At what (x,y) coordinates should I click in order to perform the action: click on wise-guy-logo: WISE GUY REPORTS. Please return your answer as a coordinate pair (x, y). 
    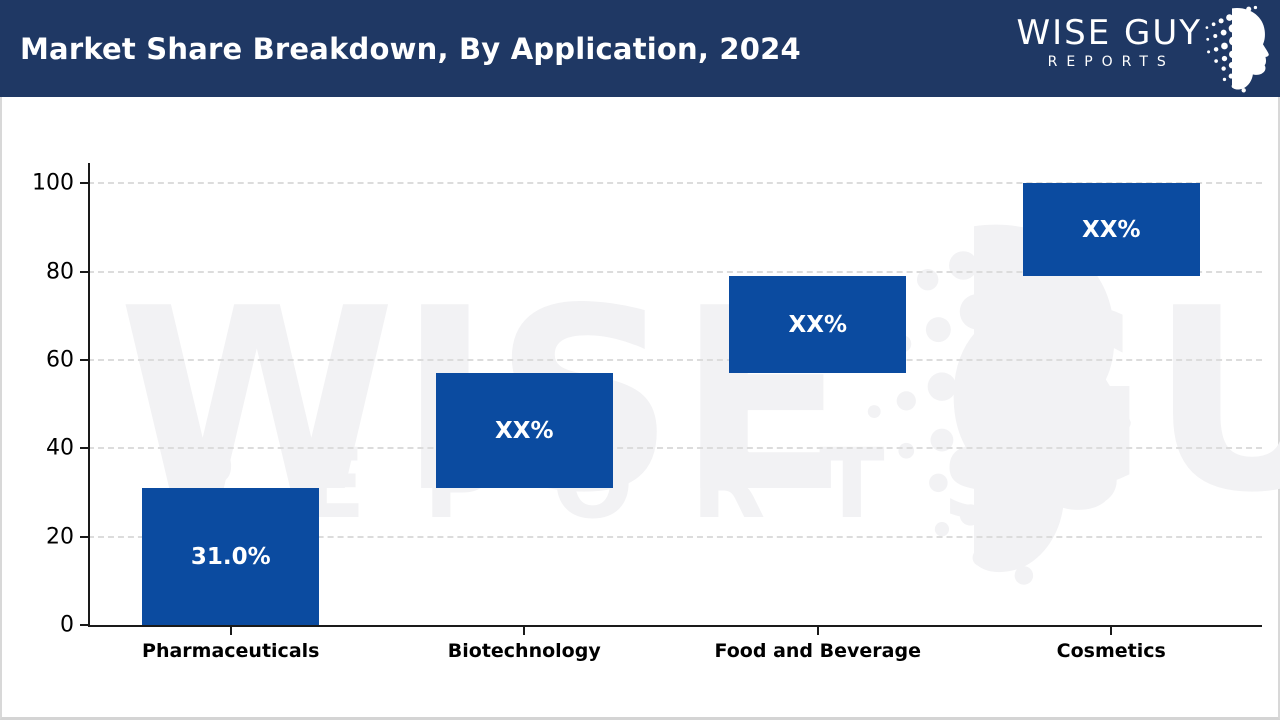
    Looking at the image, I should click on (1143, 48).